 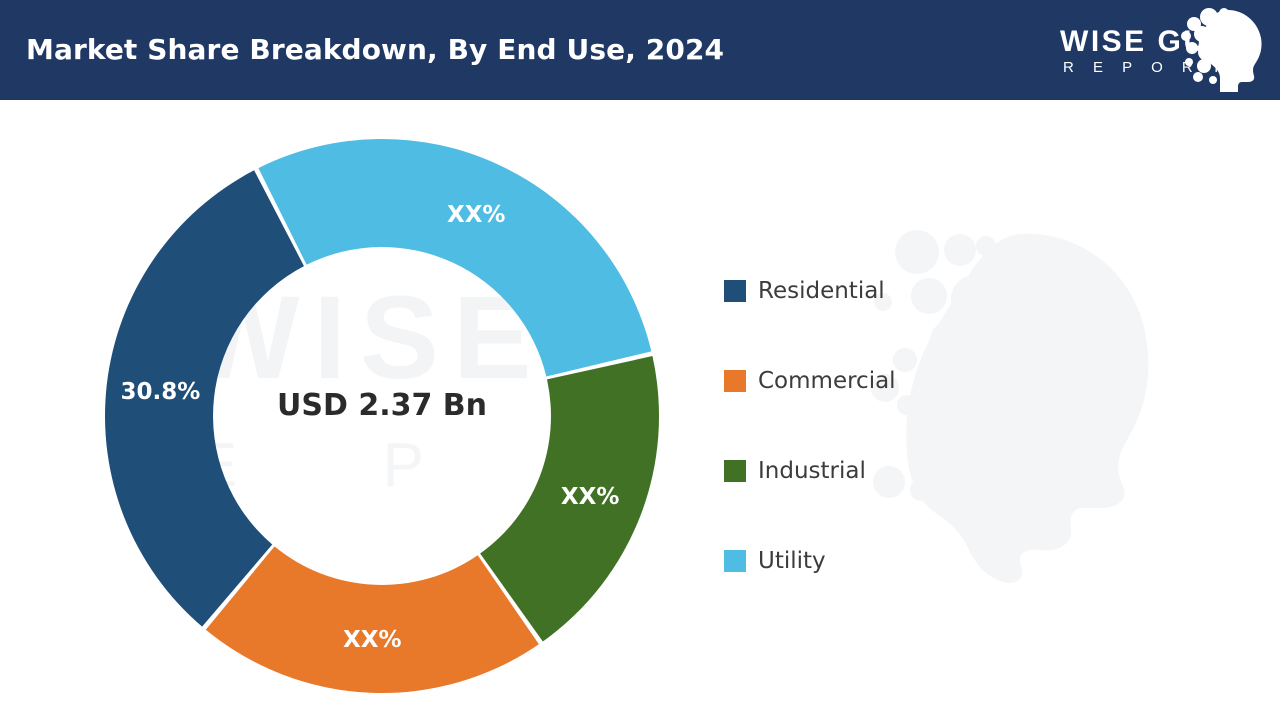 I want to click on legend-label-commercial: Commercial, so click(x=827, y=381).